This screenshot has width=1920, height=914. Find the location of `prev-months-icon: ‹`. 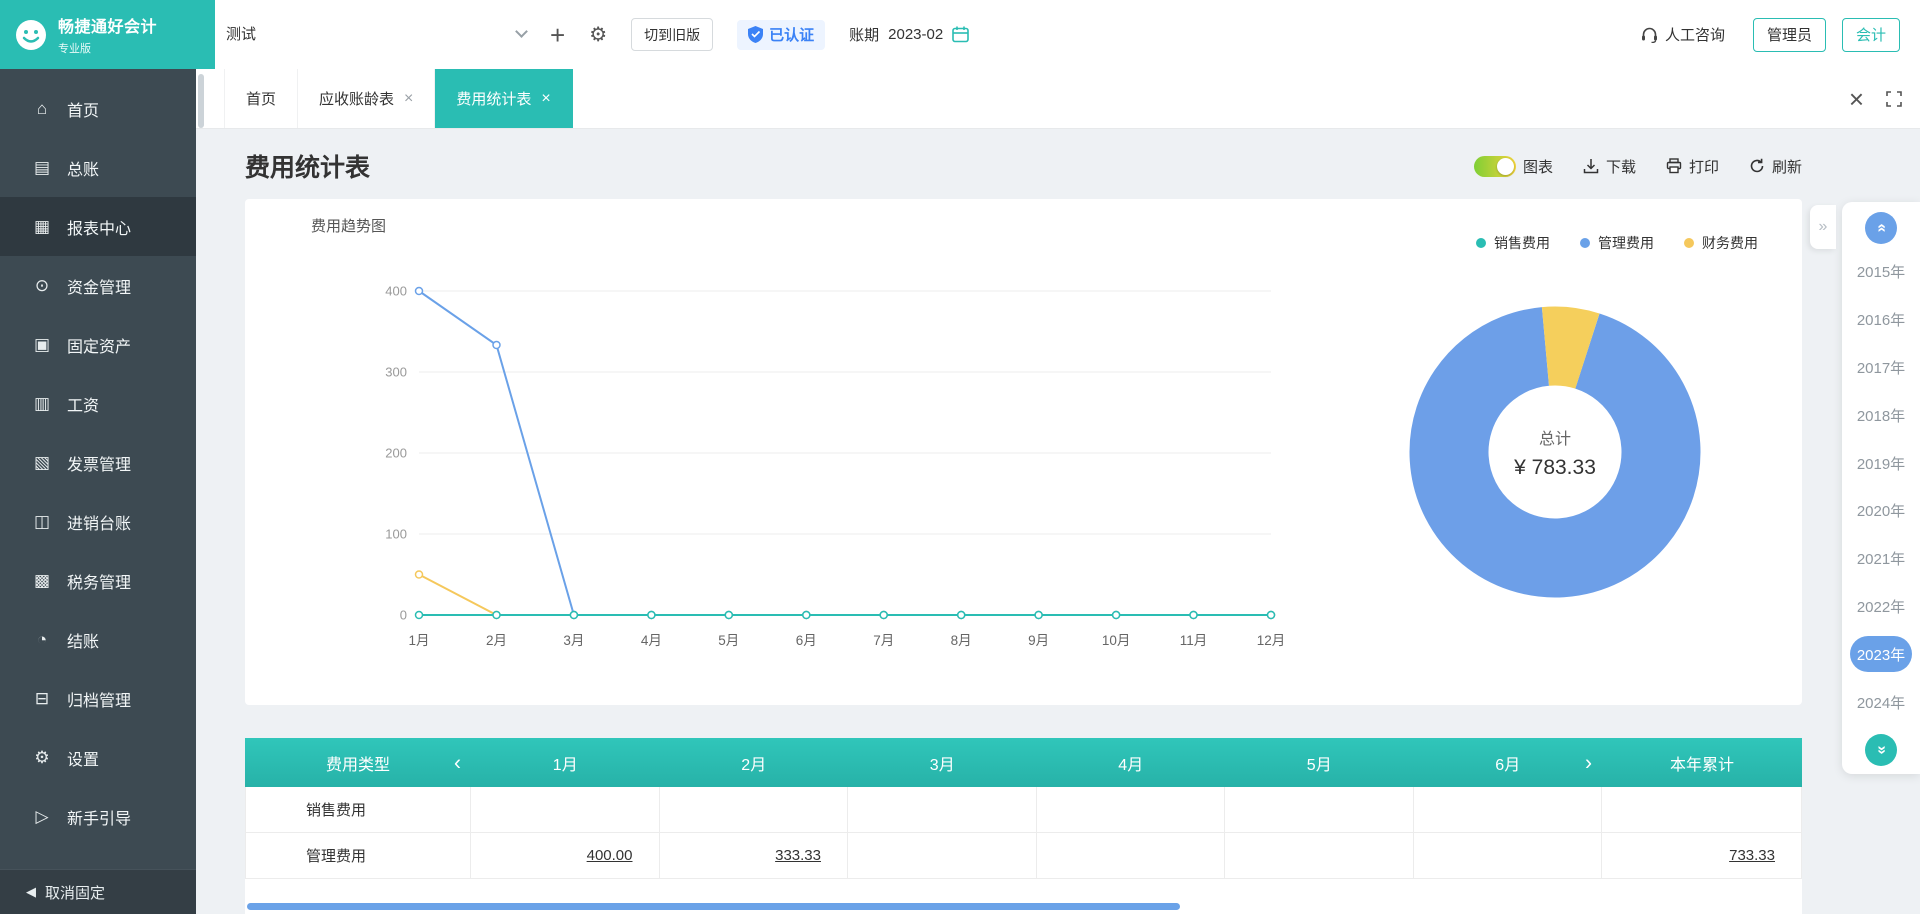

prev-months-icon: ‹ is located at coordinates (457, 762).